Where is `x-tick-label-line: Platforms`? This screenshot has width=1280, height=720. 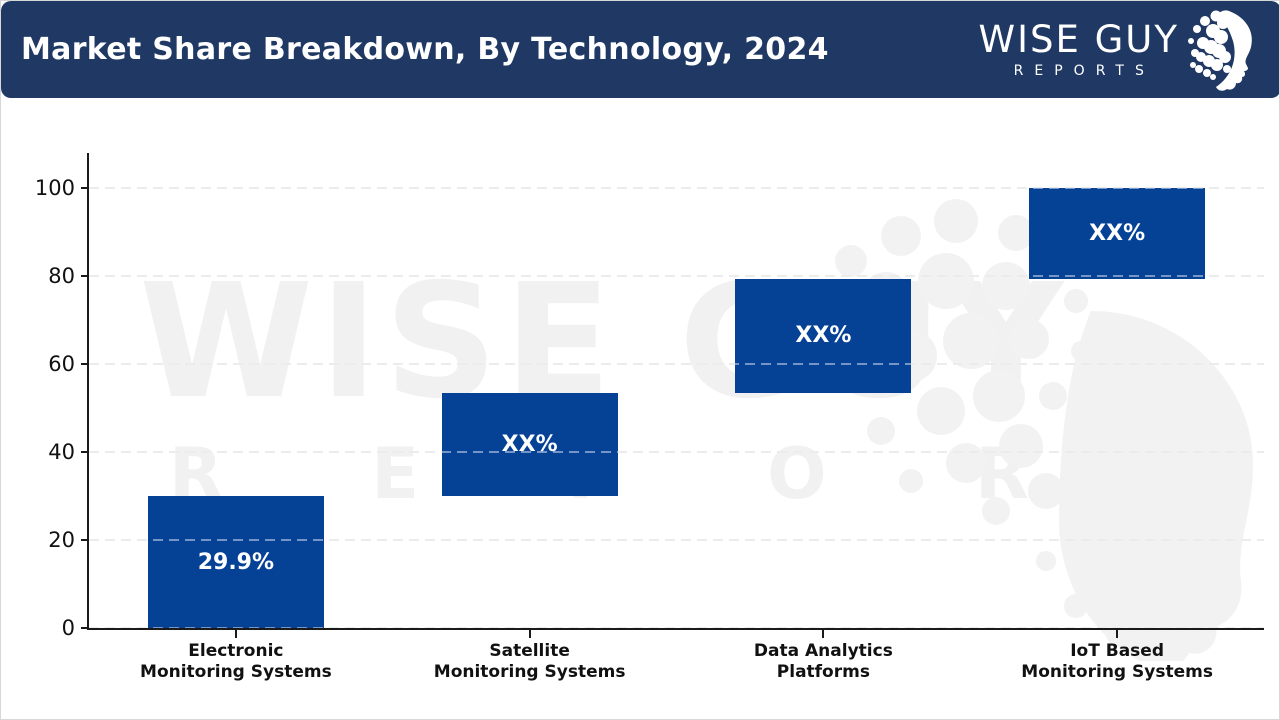
x-tick-label-line: Platforms is located at coordinates (823, 672).